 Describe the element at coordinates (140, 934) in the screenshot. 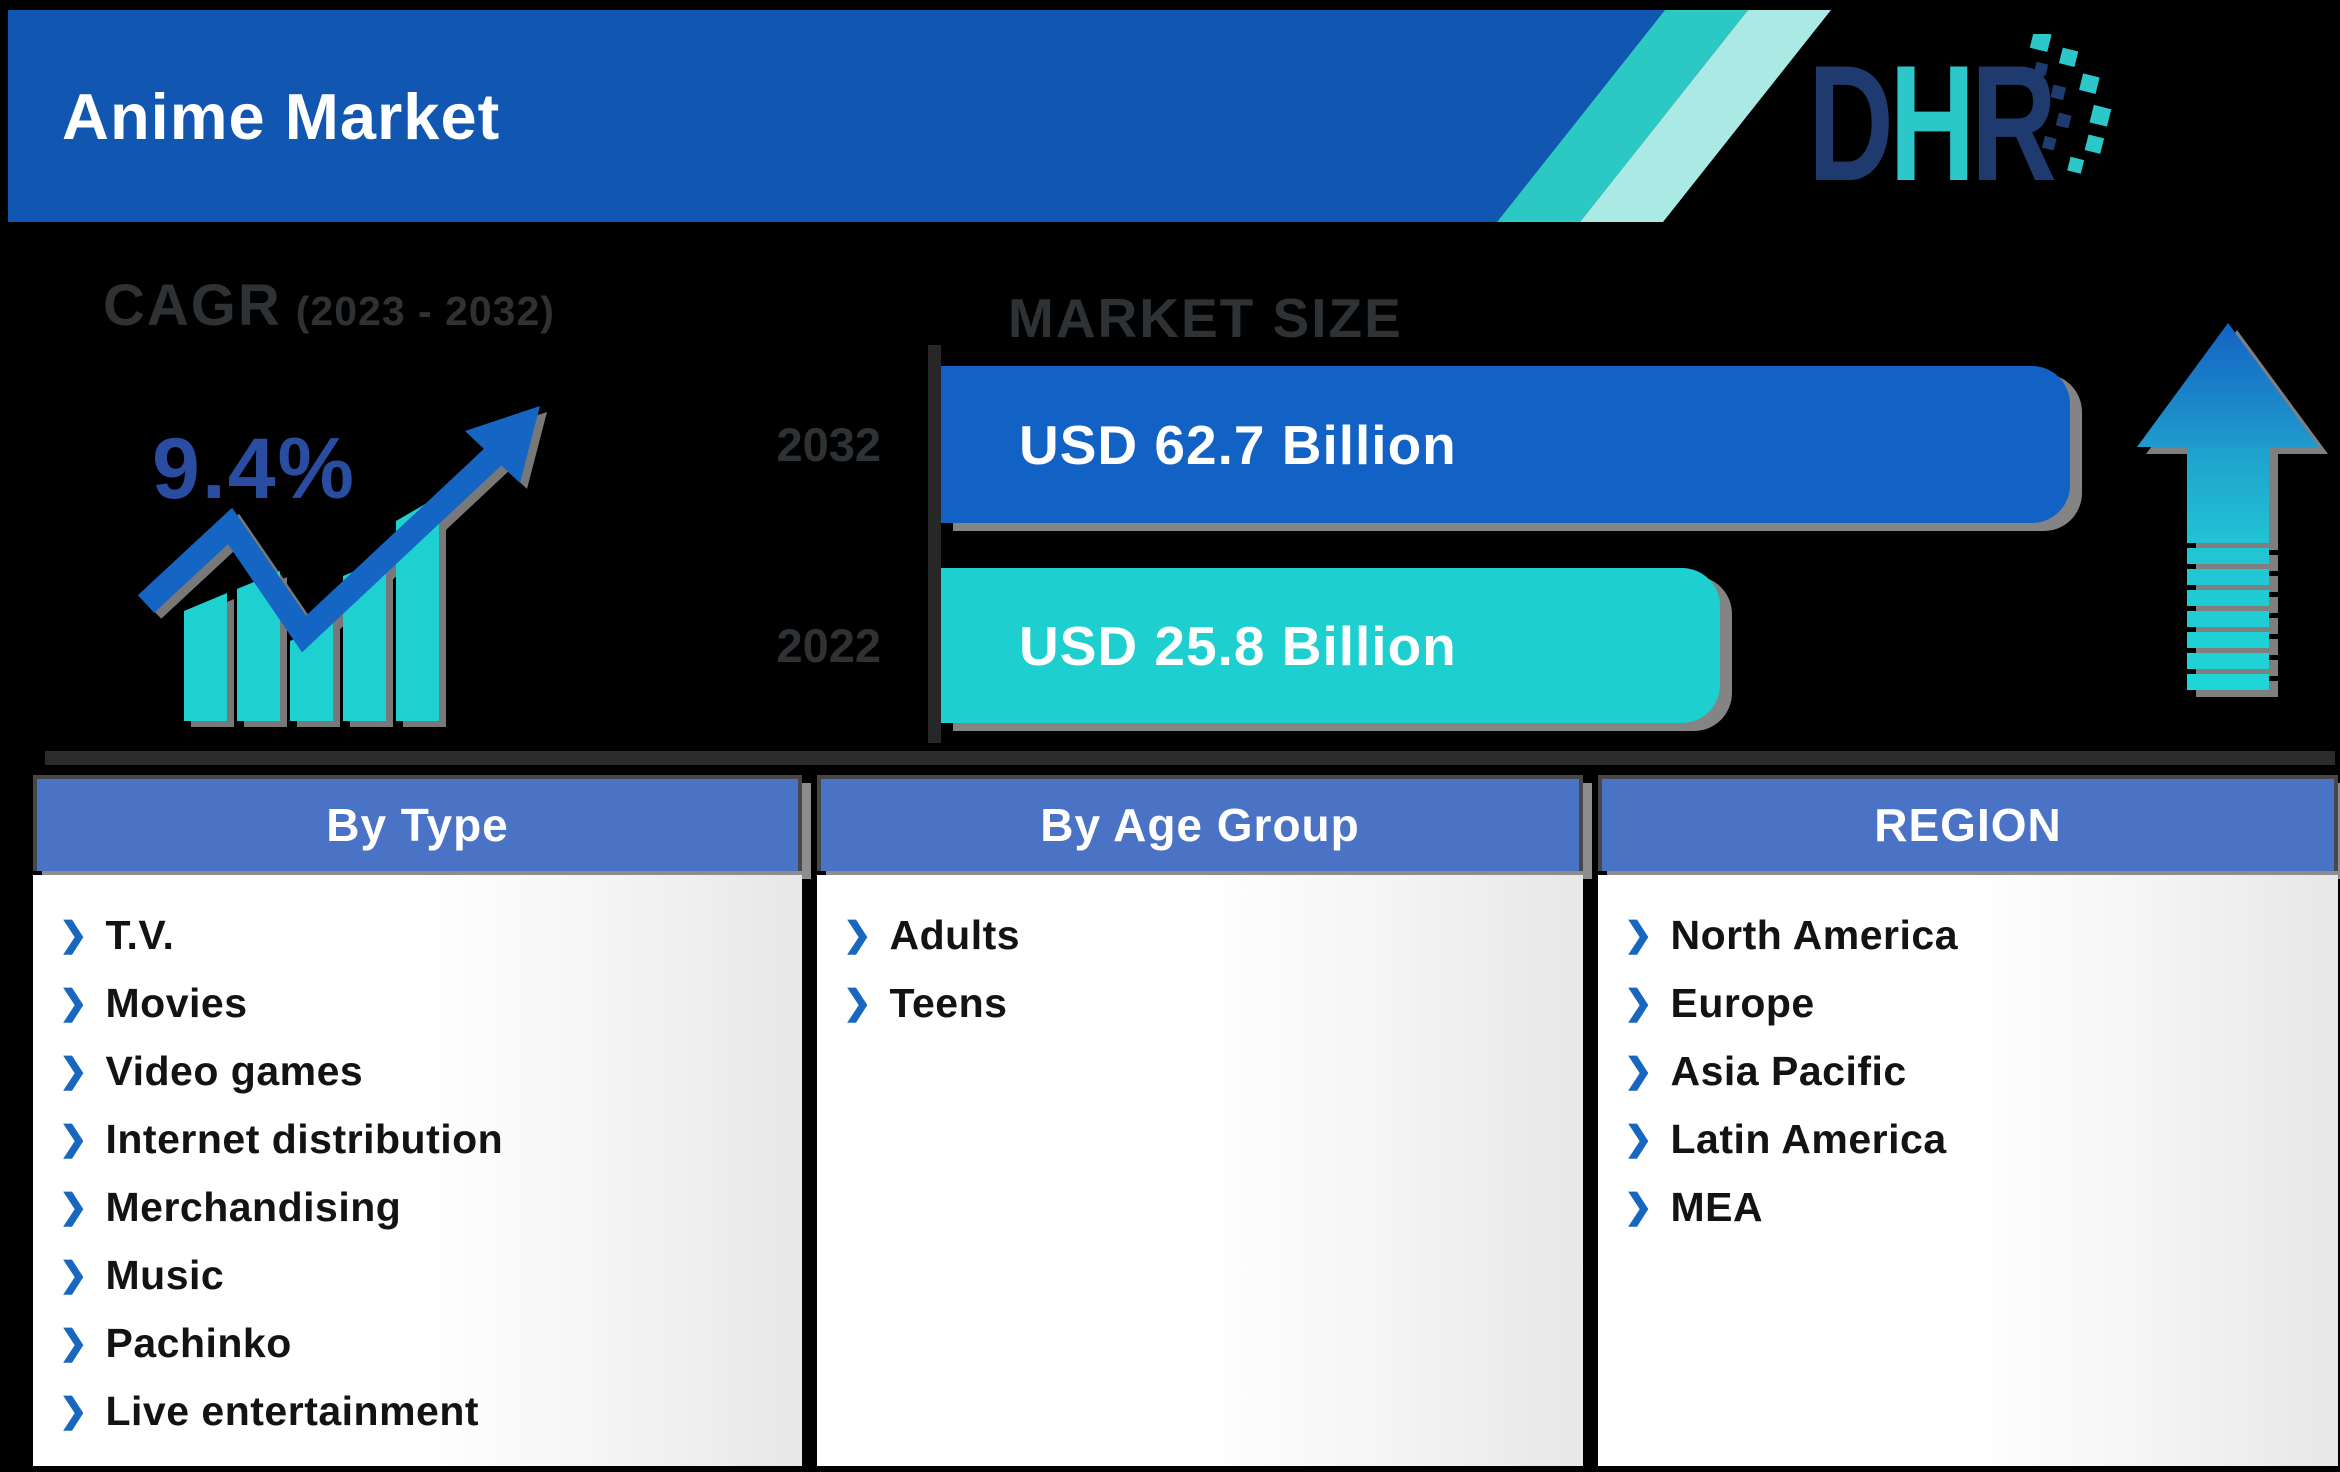

I see `item-label: T.V.` at that location.